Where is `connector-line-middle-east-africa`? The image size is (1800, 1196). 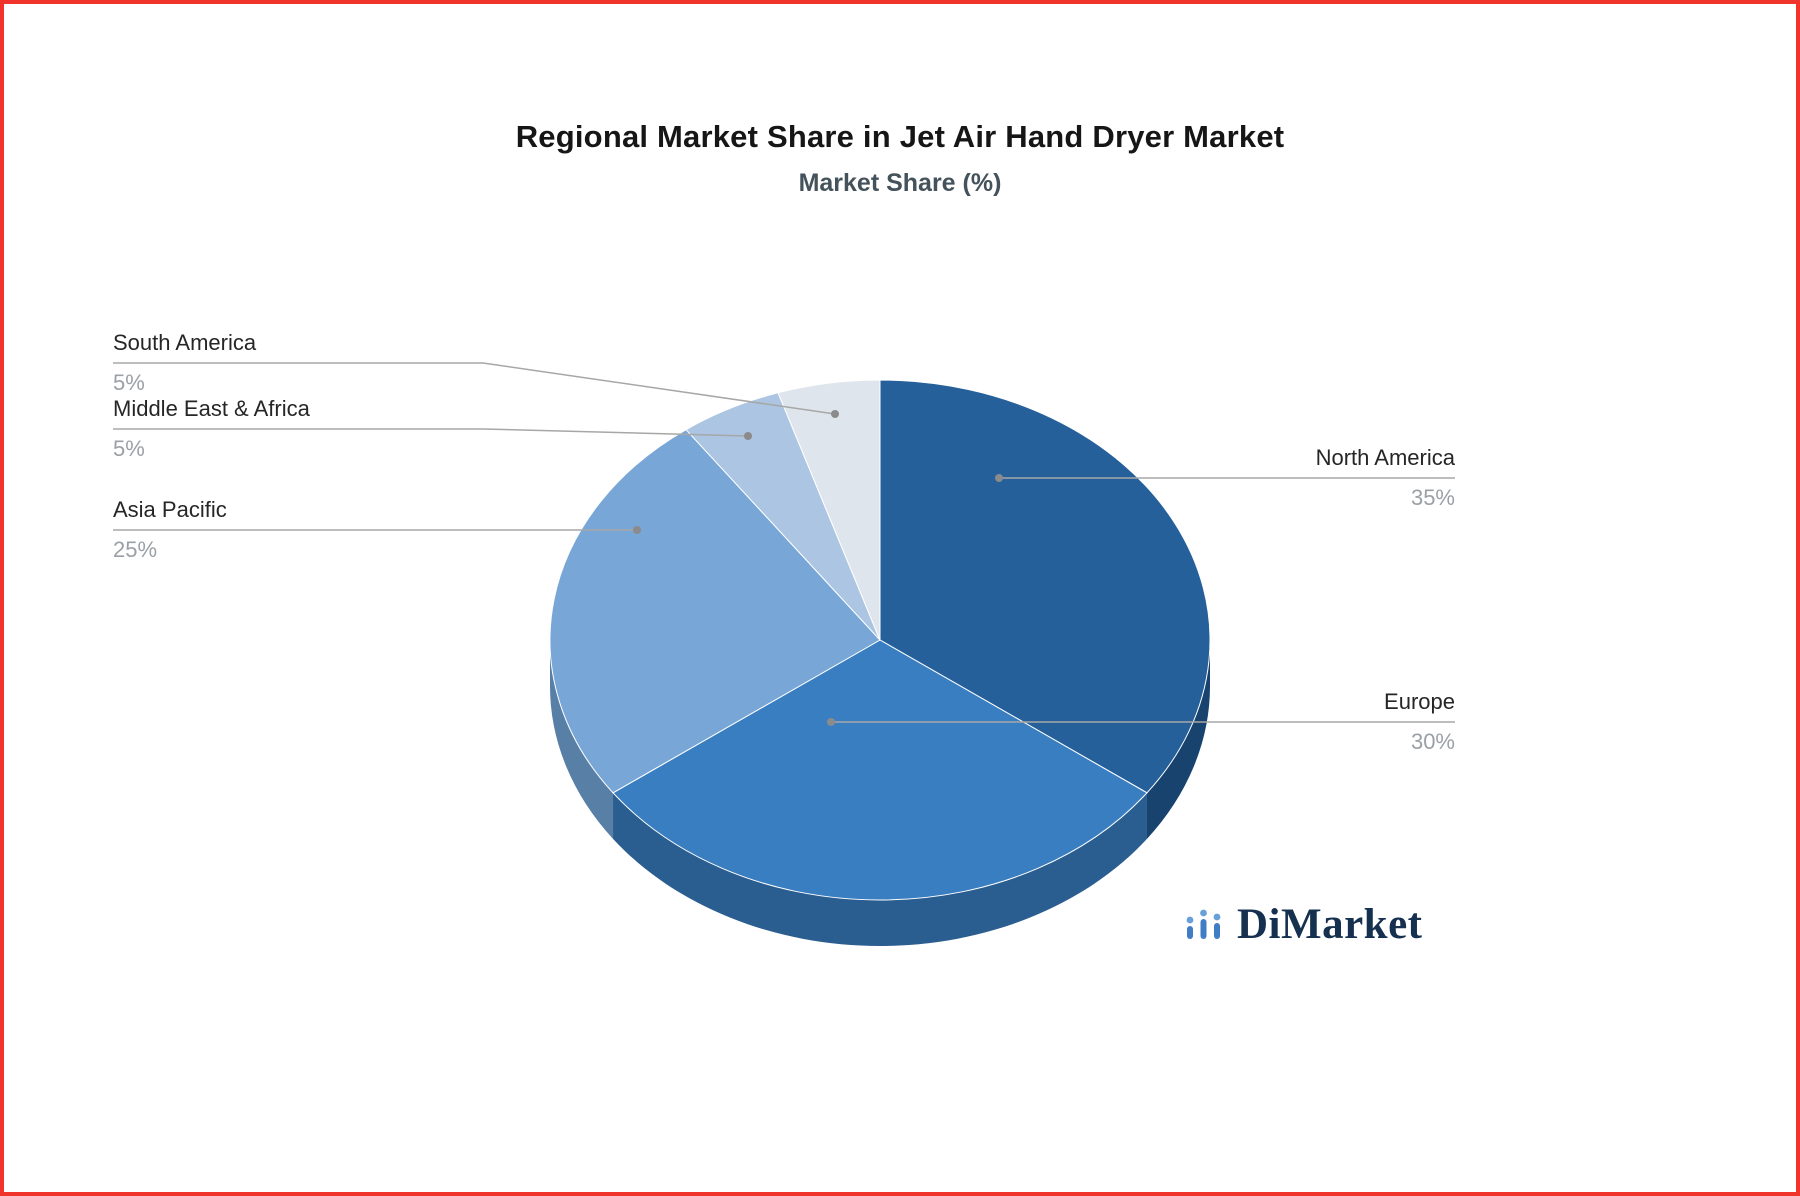 connector-line-middle-east-africa is located at coordinates (431, 432).